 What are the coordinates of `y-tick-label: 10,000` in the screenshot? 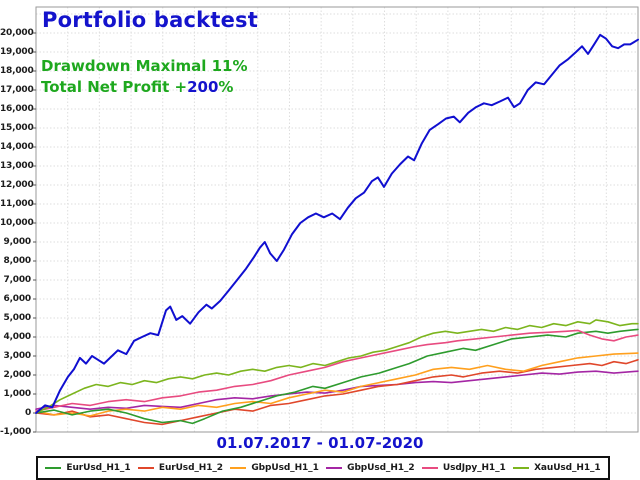 It's located at (17, 223).